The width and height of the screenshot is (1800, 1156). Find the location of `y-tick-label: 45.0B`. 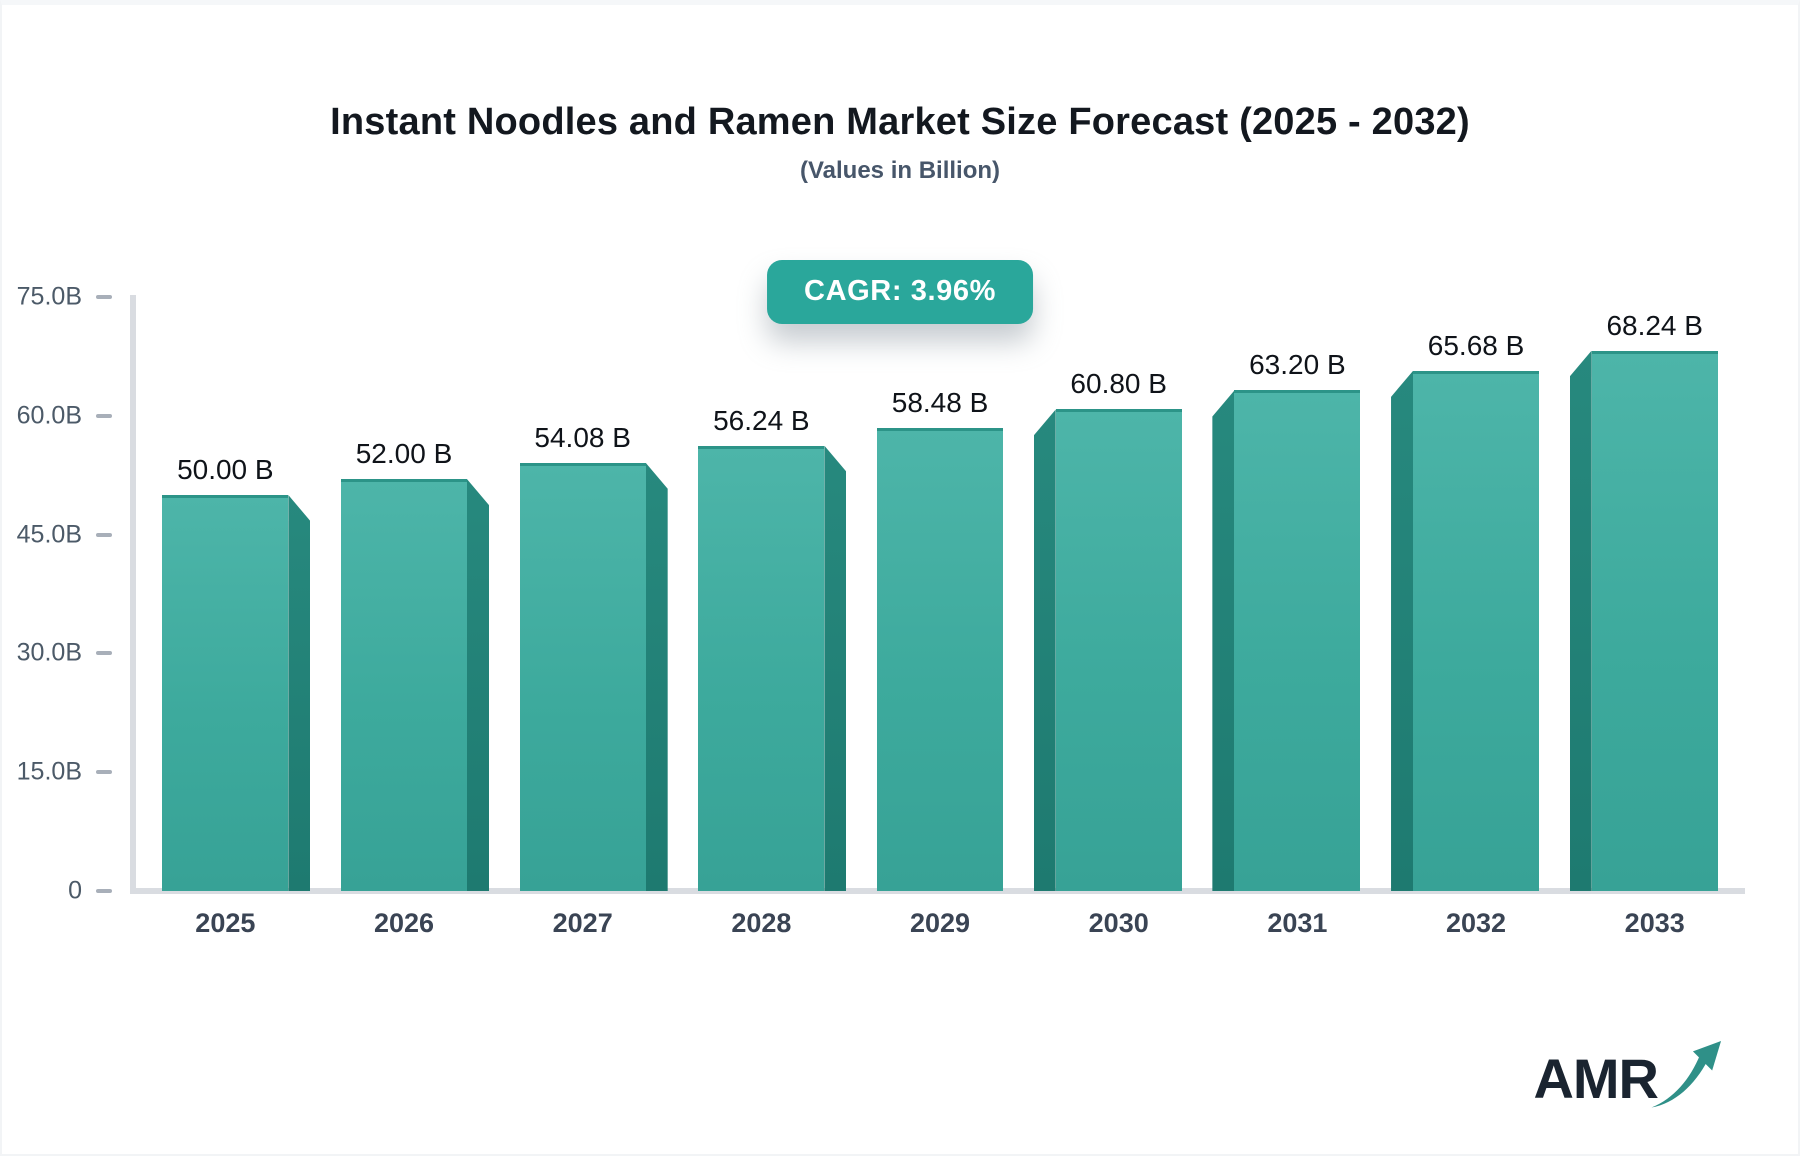

y-tick-label: 45.0B is located at coordinates (49, 534).